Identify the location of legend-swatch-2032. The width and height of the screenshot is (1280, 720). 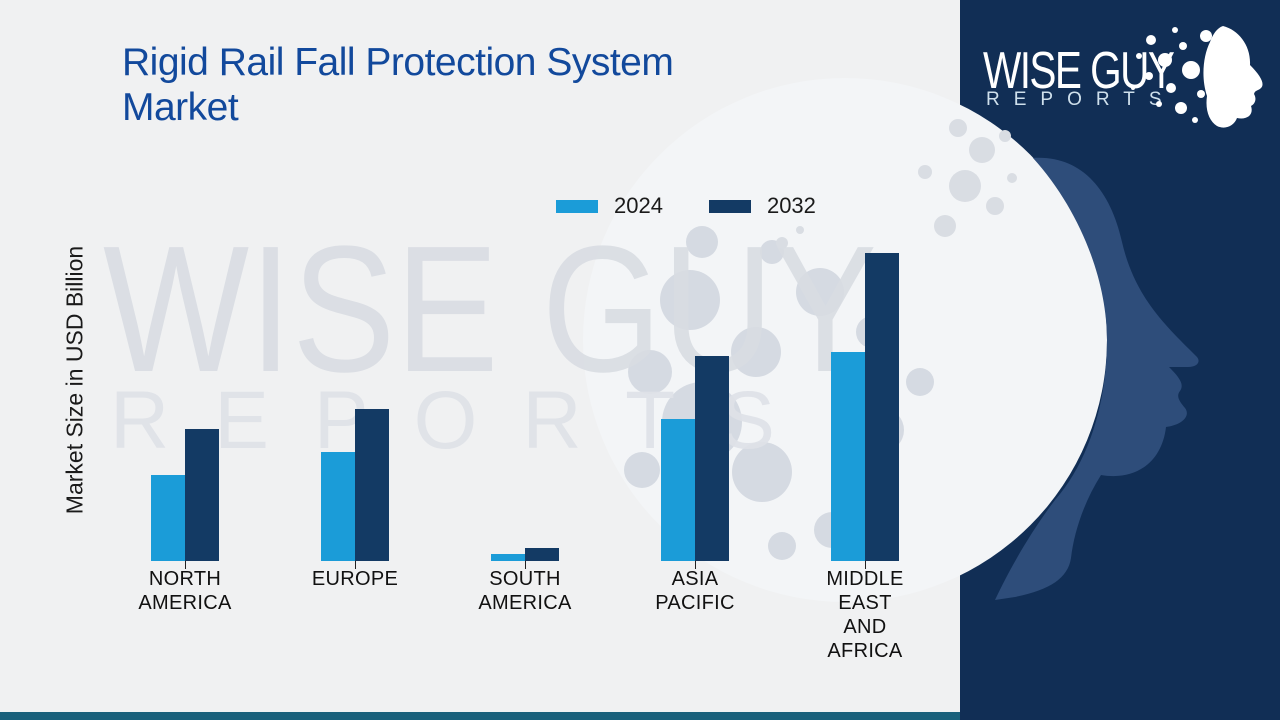
(729, 206).